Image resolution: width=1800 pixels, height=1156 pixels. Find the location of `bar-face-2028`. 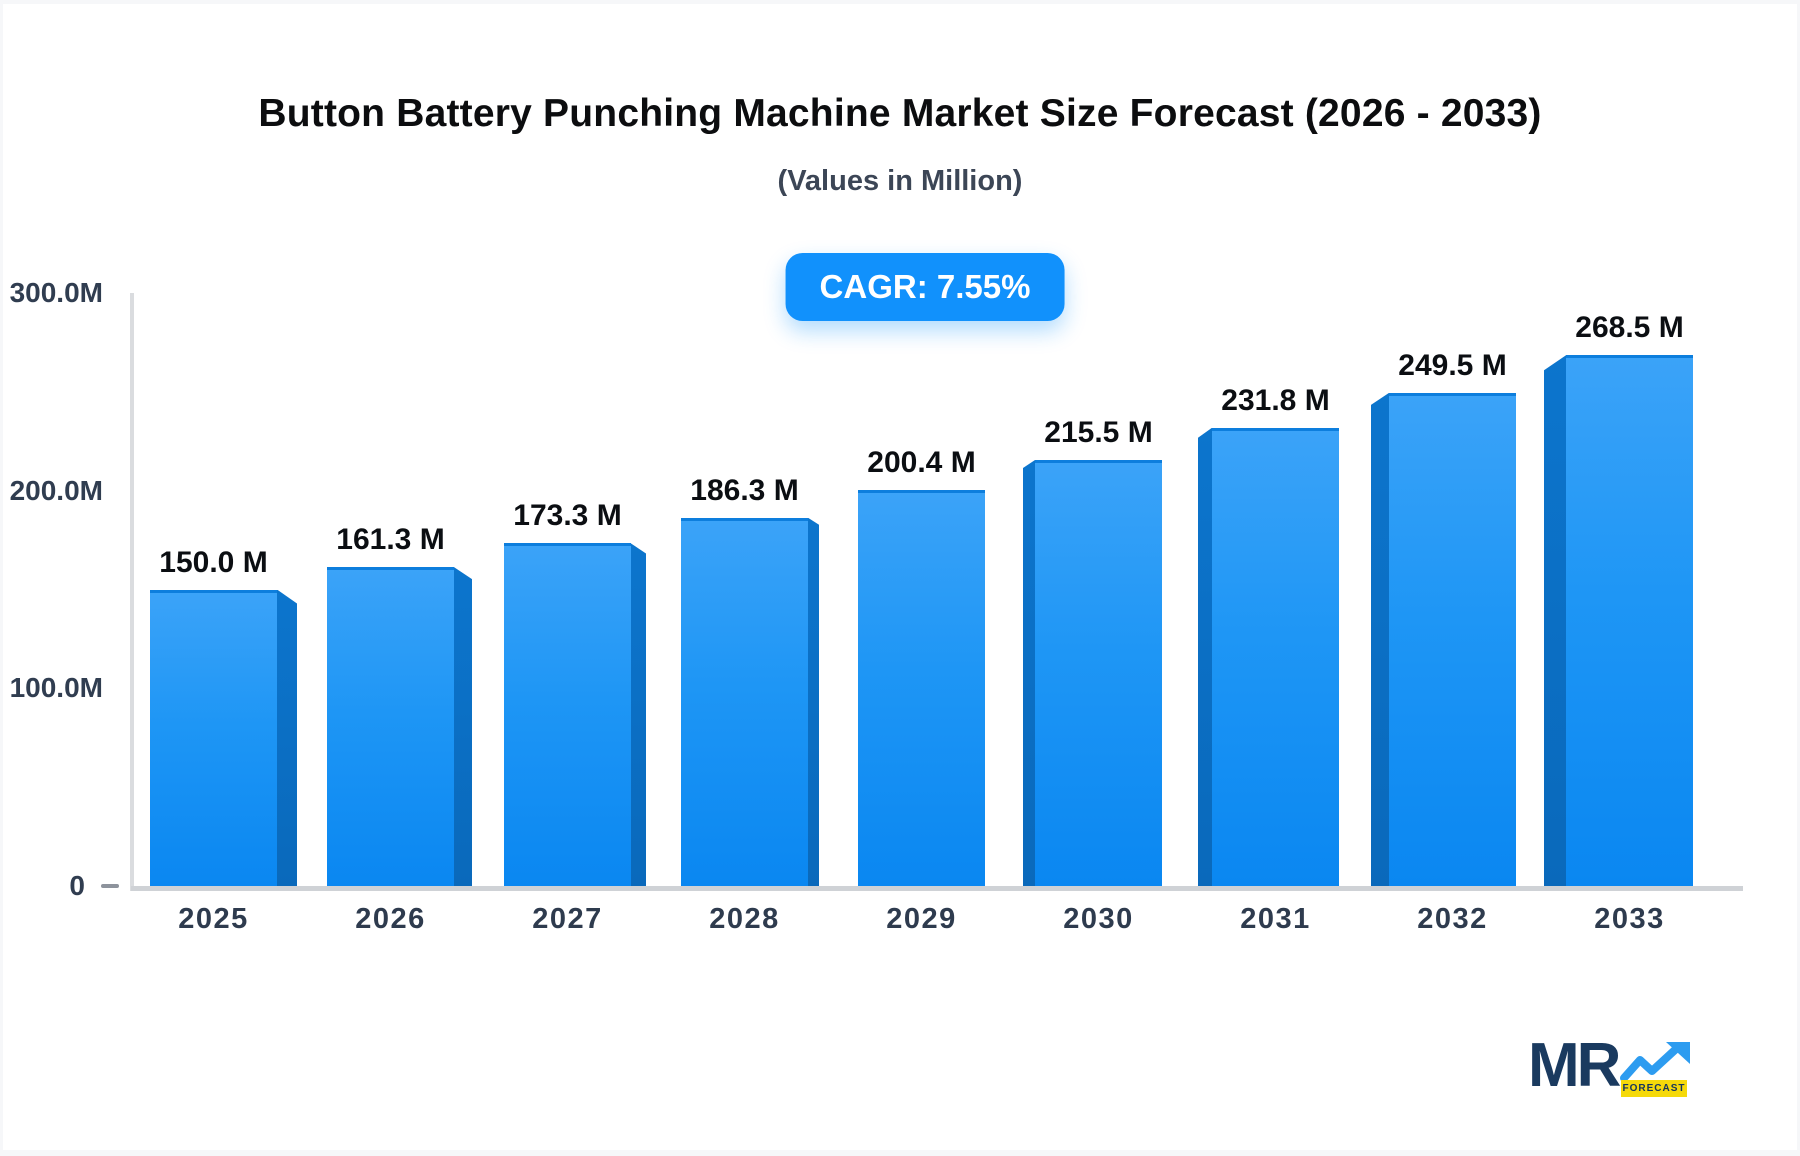

bar-face-2028 is located at coordinates (744, 701).